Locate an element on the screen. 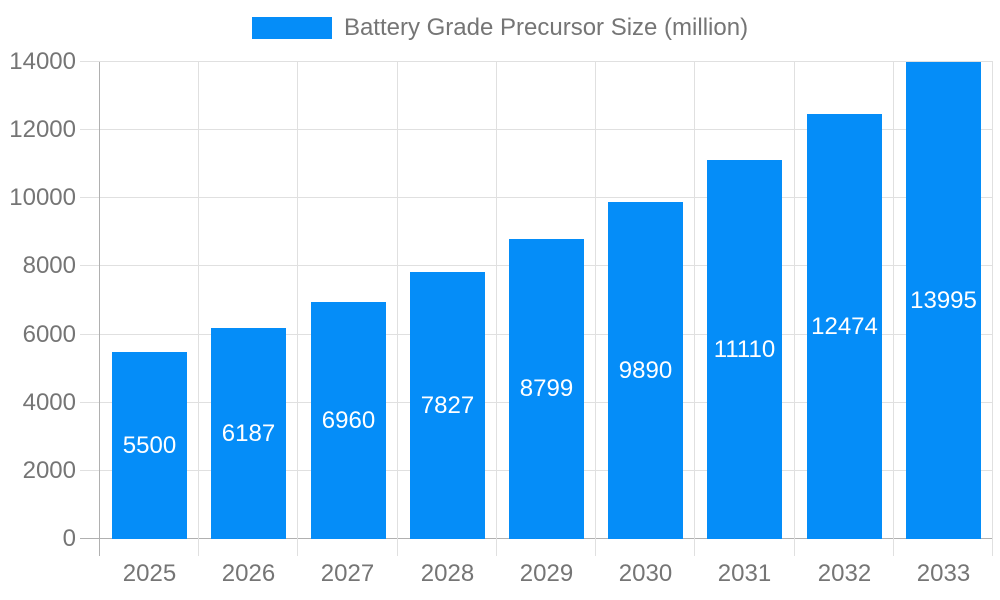 Image resolution: width=1000 pixels, height=600 pixels. y-tick-label: 14000 is located at coordinates (42, 61).